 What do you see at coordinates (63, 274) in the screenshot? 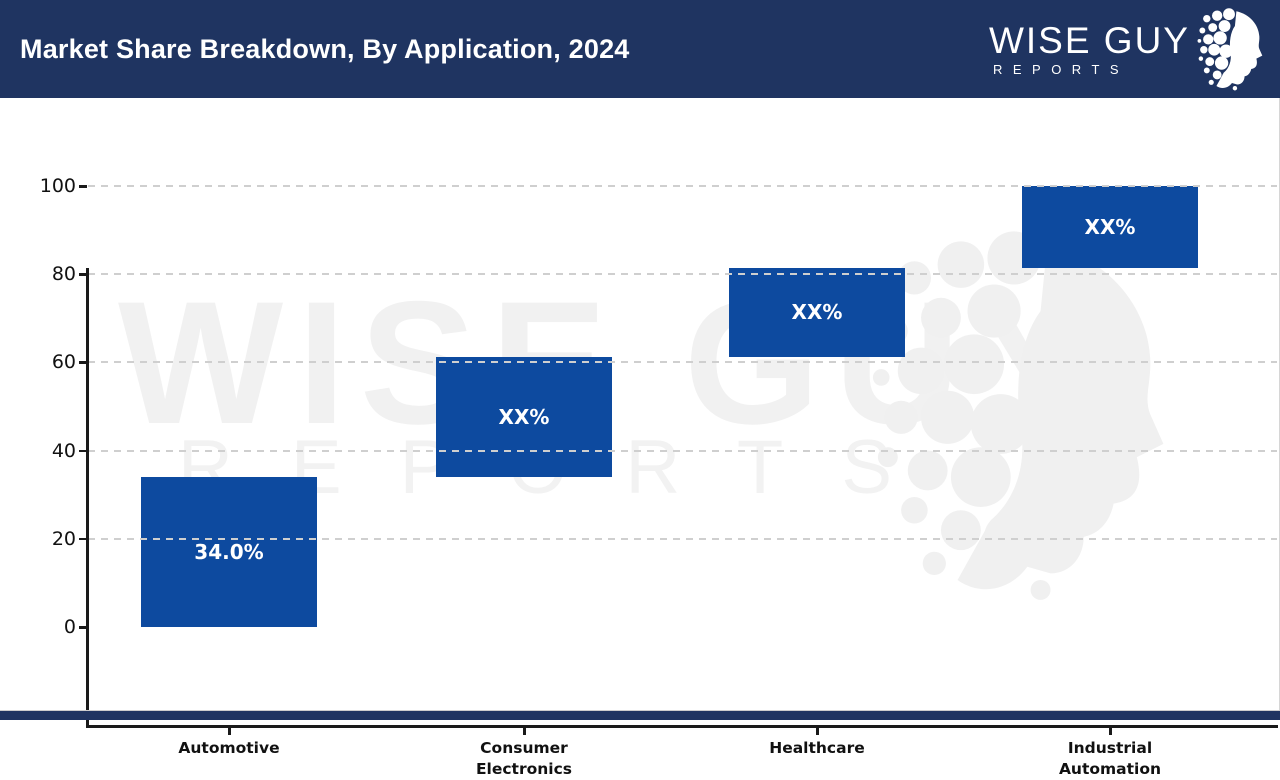
I see `y-tick-label: 80` at bounding box center [63, 274].